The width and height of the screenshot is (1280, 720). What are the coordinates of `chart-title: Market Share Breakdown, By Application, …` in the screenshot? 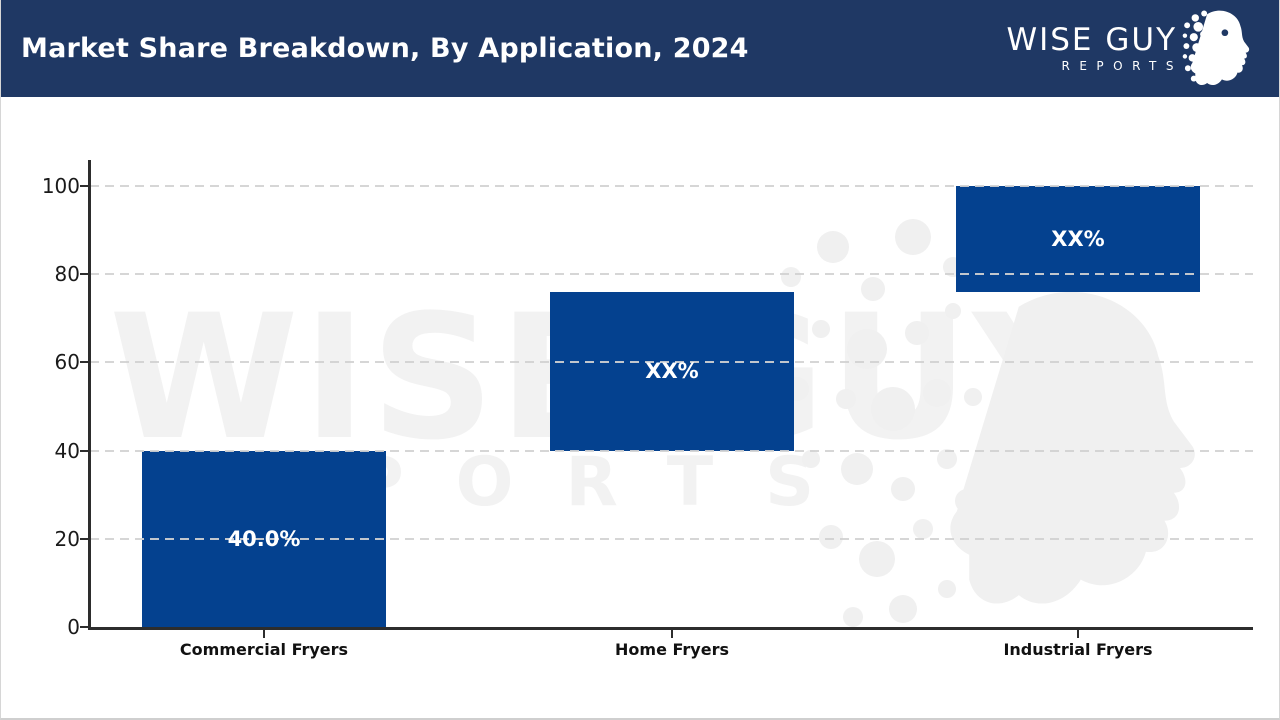 It's located at (385, 48).